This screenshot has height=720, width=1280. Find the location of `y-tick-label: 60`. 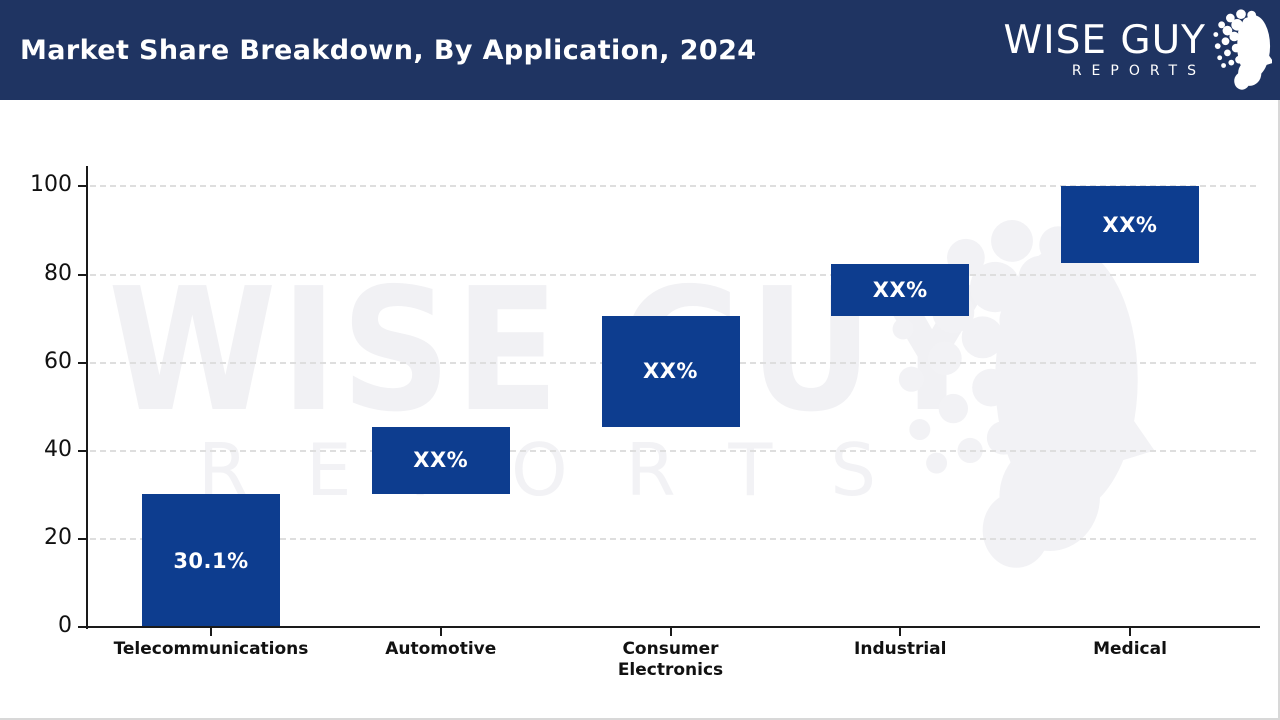

y-tick-label: 60 is located at coordinates (58, 361).